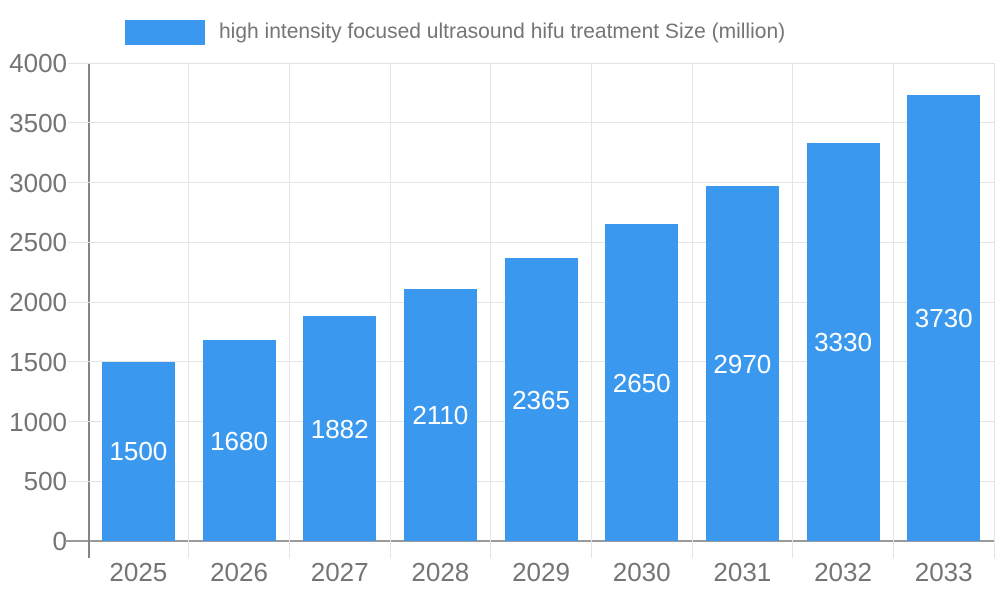 This screenshot has height=600, width=1000. Describe the element at coordinates (89, 310) in the screenshot. I see `y-axis-line` at that location.